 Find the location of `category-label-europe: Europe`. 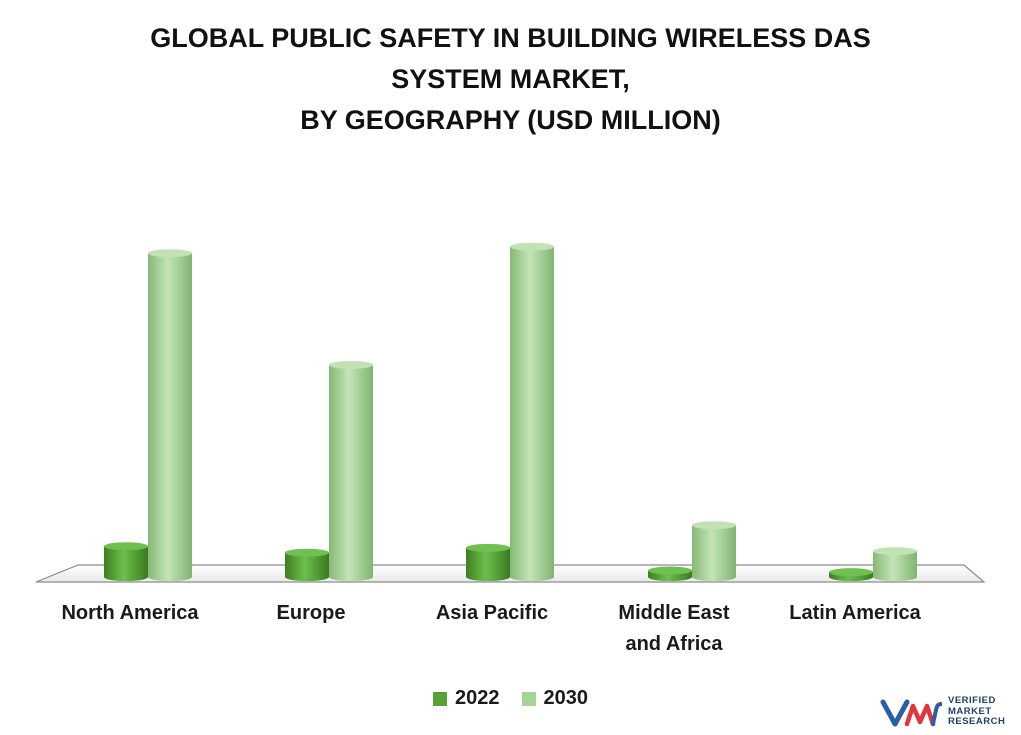

category-label-europe: Europe is located at coordinates (311, 613).